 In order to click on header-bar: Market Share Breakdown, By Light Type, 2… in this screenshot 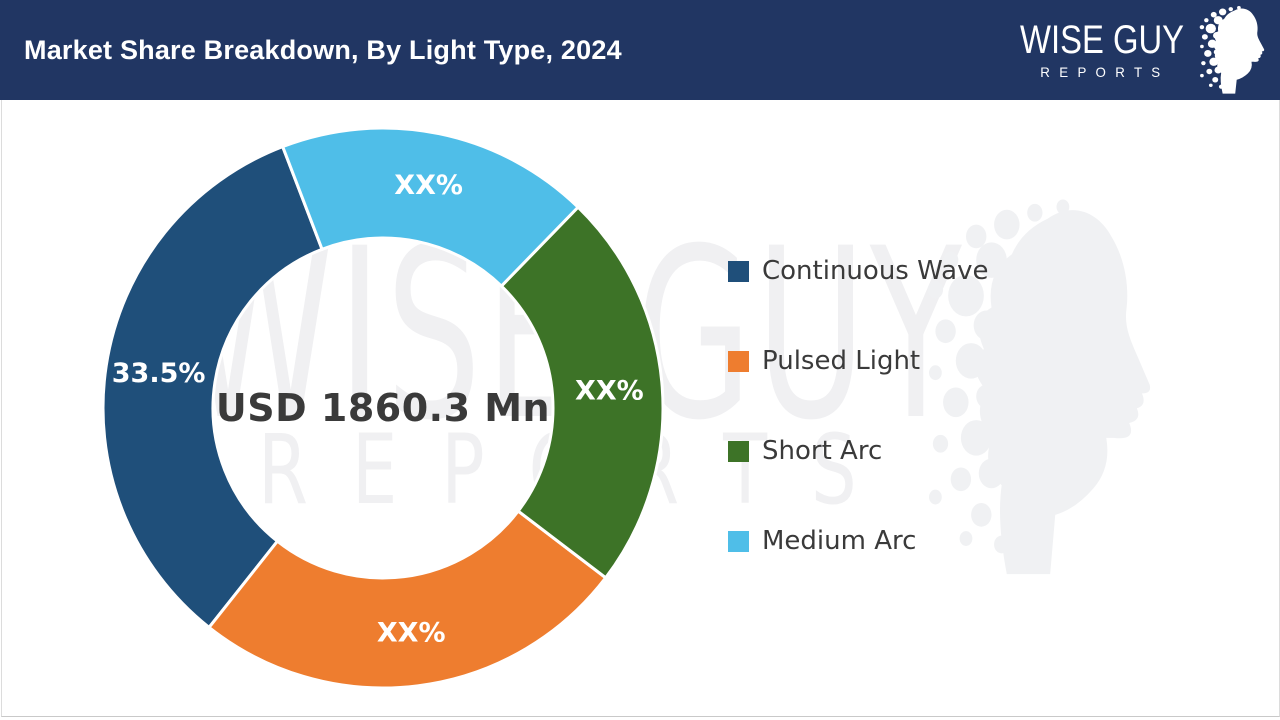, I will do `click(640, 50)`.